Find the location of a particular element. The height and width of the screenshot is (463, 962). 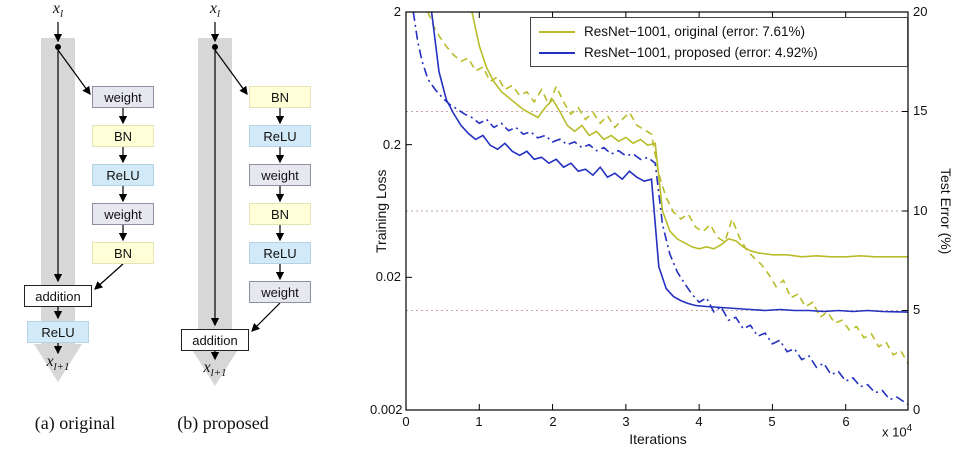

y-right-tick-label: 10 is located at coordinates (920, 210).